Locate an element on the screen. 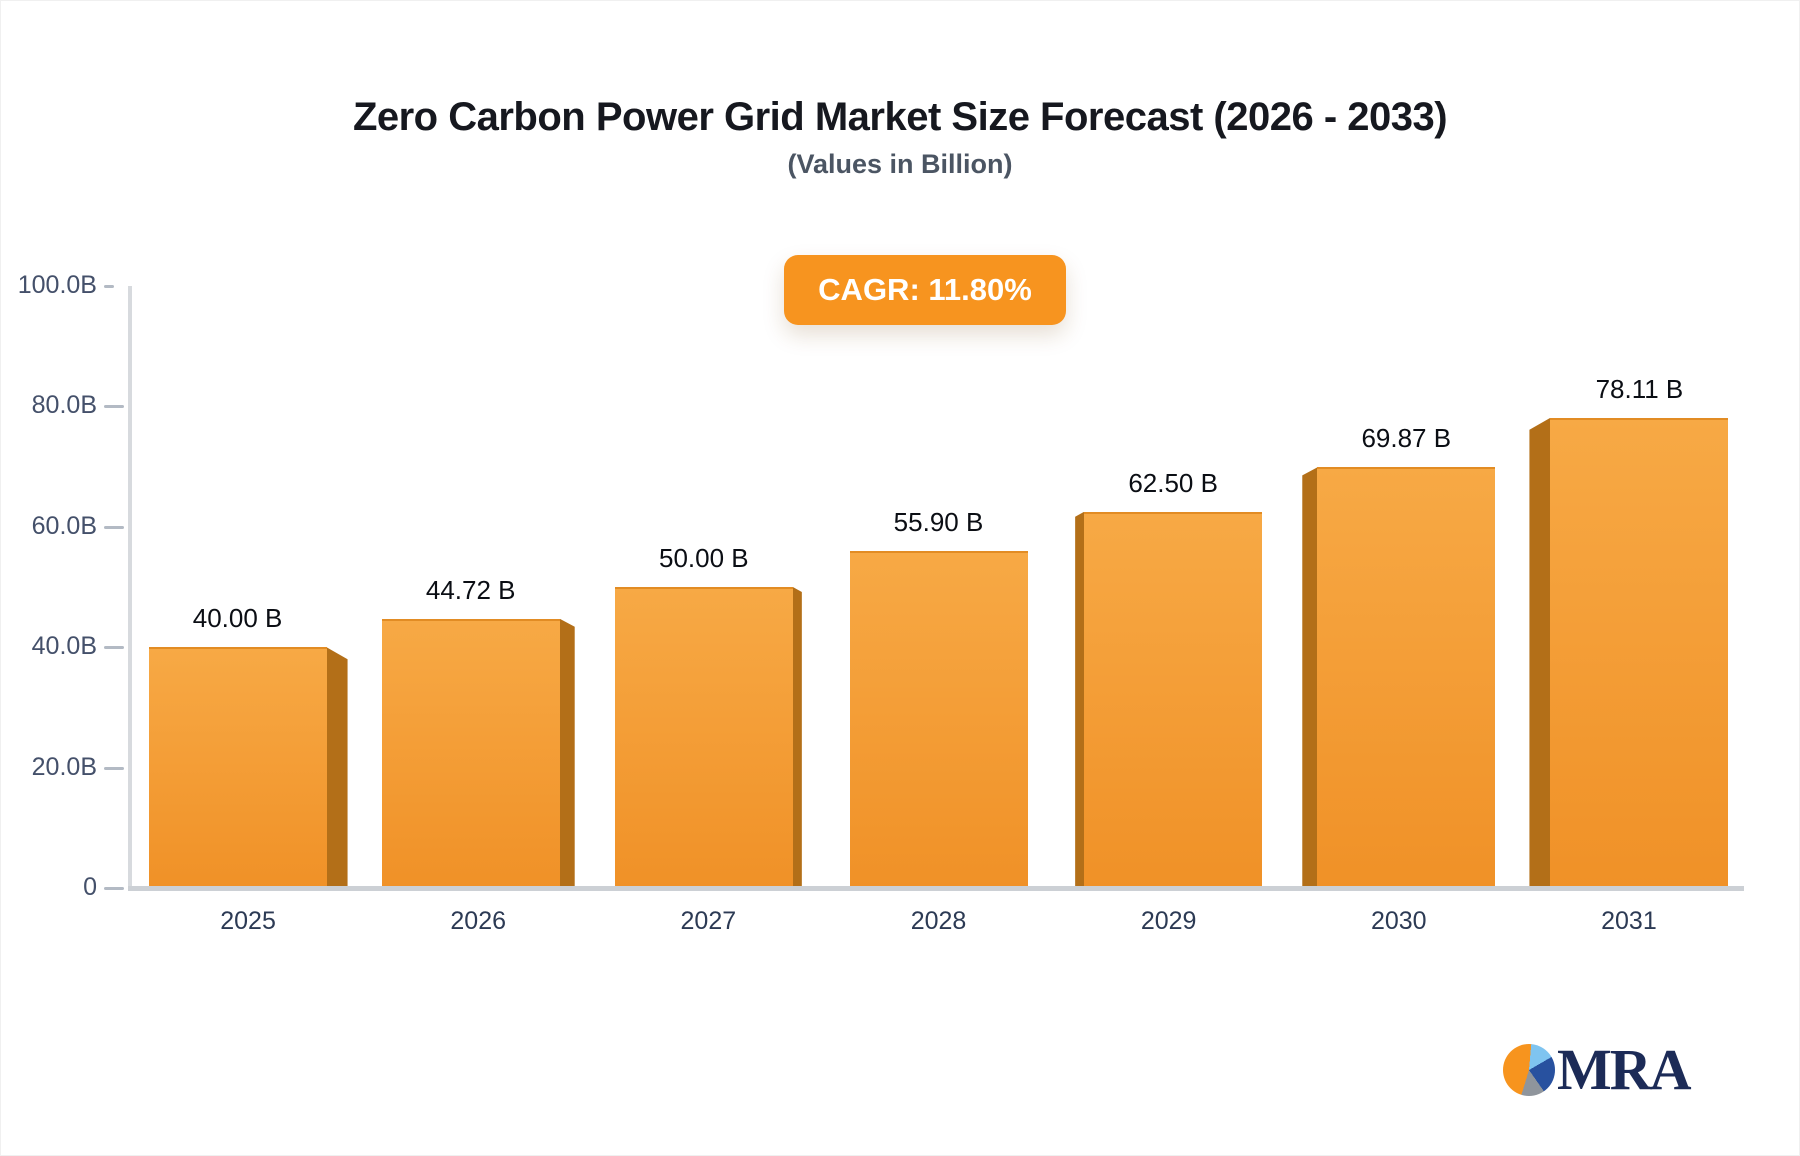 The height and width of the screenshot is (1156, 1800). x-axis-label-2028: 2028 is located at coordinates (938, 921).